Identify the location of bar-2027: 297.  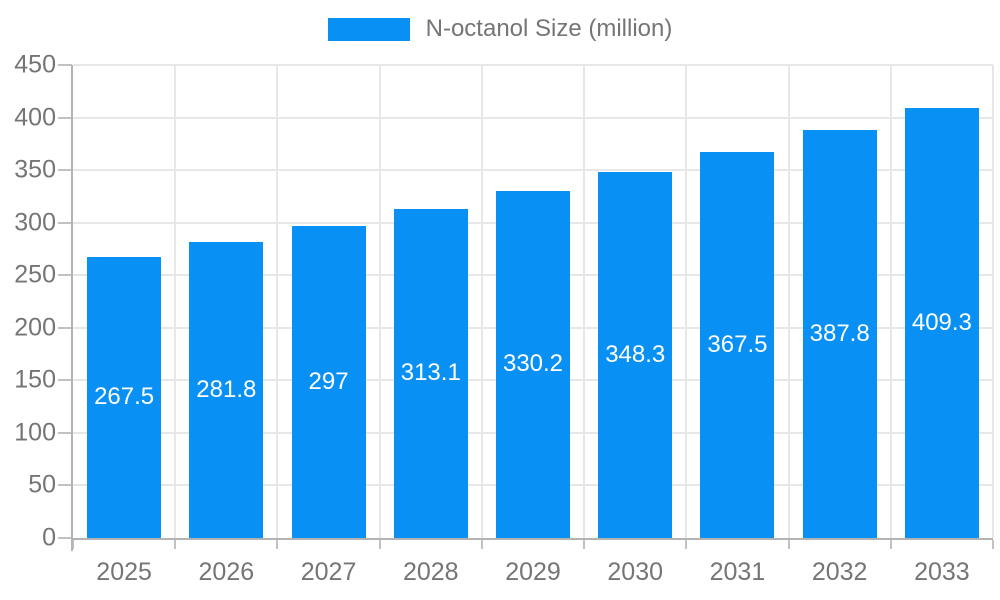
(328, 381).